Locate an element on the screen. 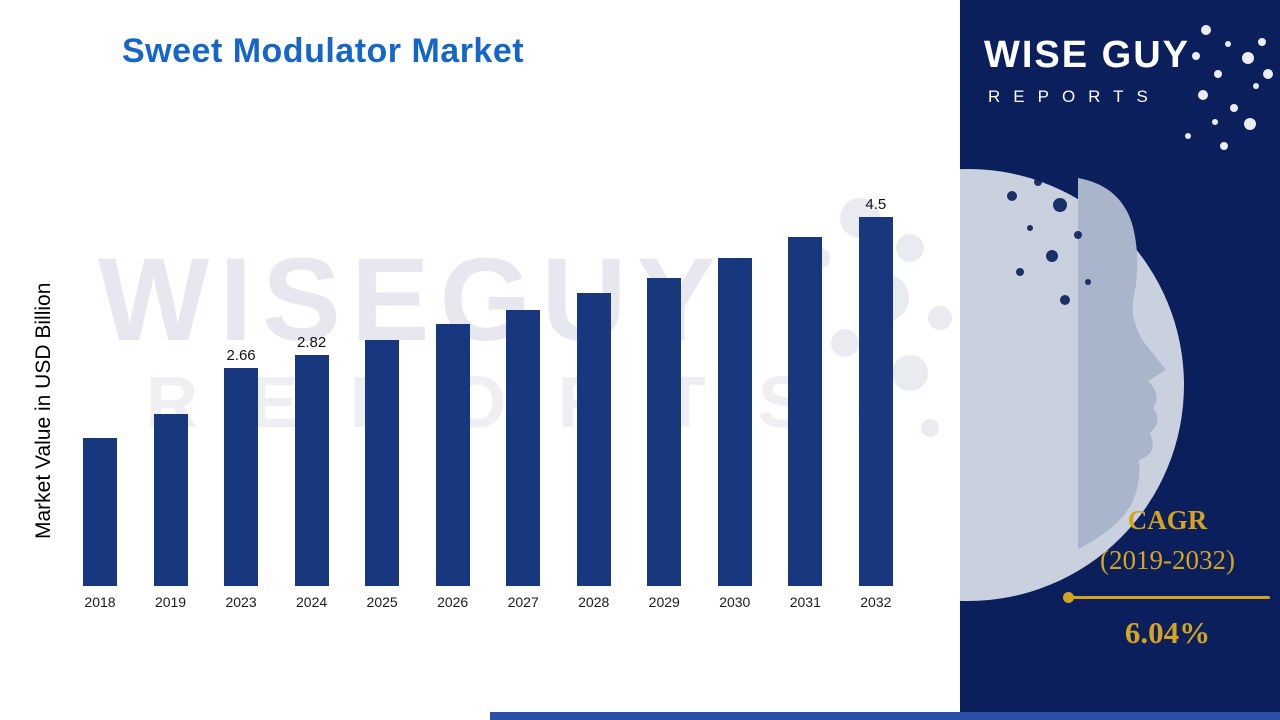 Image resolution: width=1280 pixels, height=720 pixels. brand-logo: WISE GUY REPORTS is located at coordinates (1087, 70).